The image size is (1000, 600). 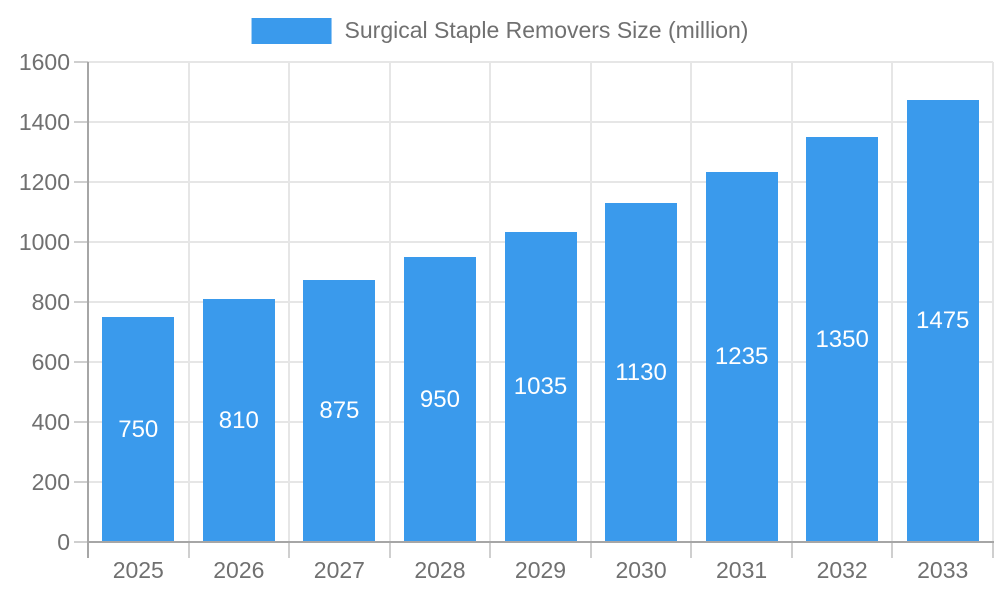 What do you see at coordinates (440, 570) in the screenshot?
I see `x-axis-label-2028: 2028` at bounding box center [440, 570].